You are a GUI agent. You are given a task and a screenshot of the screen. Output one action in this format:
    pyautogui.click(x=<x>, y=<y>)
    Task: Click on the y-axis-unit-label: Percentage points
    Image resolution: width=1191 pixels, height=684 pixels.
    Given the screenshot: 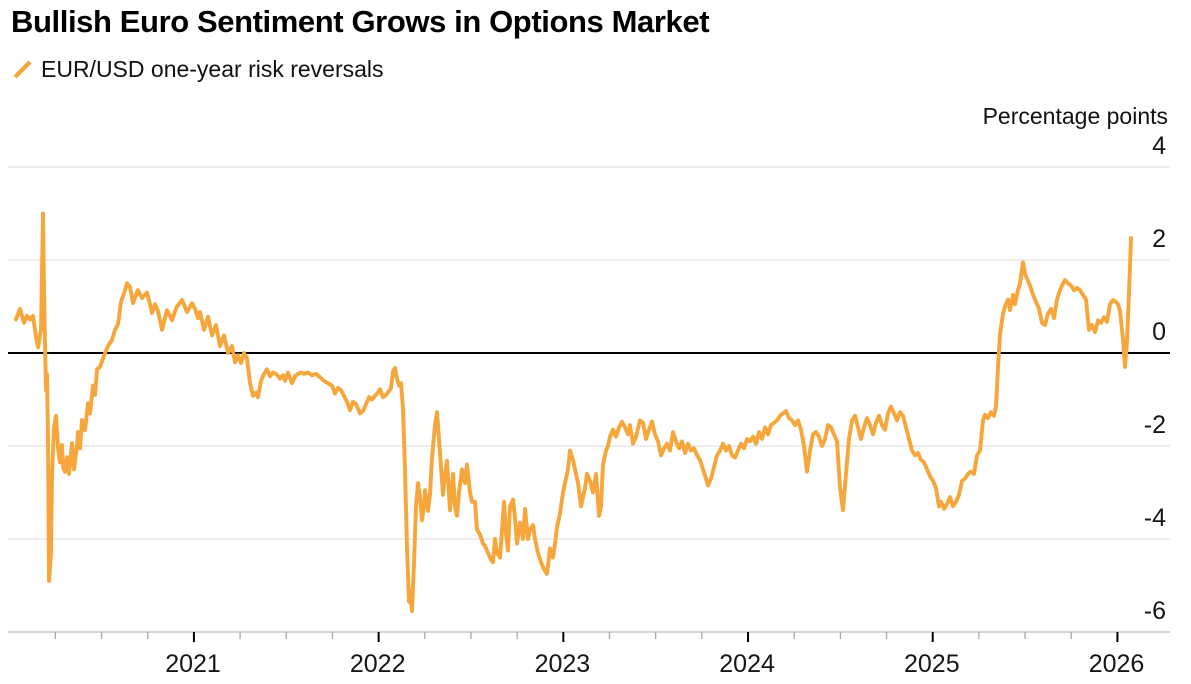 What is the action you would take?
    pyautogui.click(x=1075, y=116)
    